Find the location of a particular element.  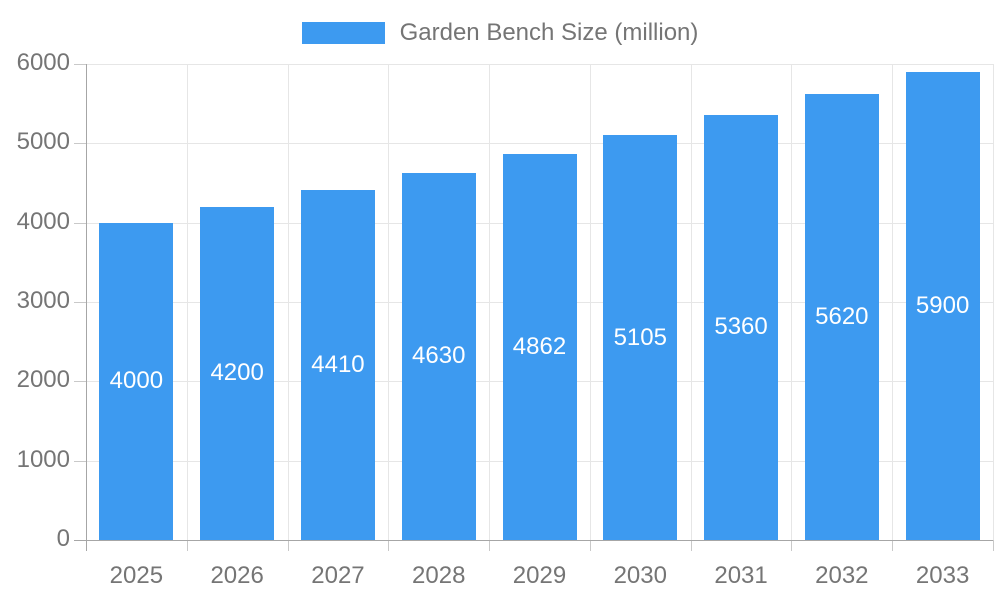

x-axis-tick-label: 2033 is located at coordinates (942, 575).